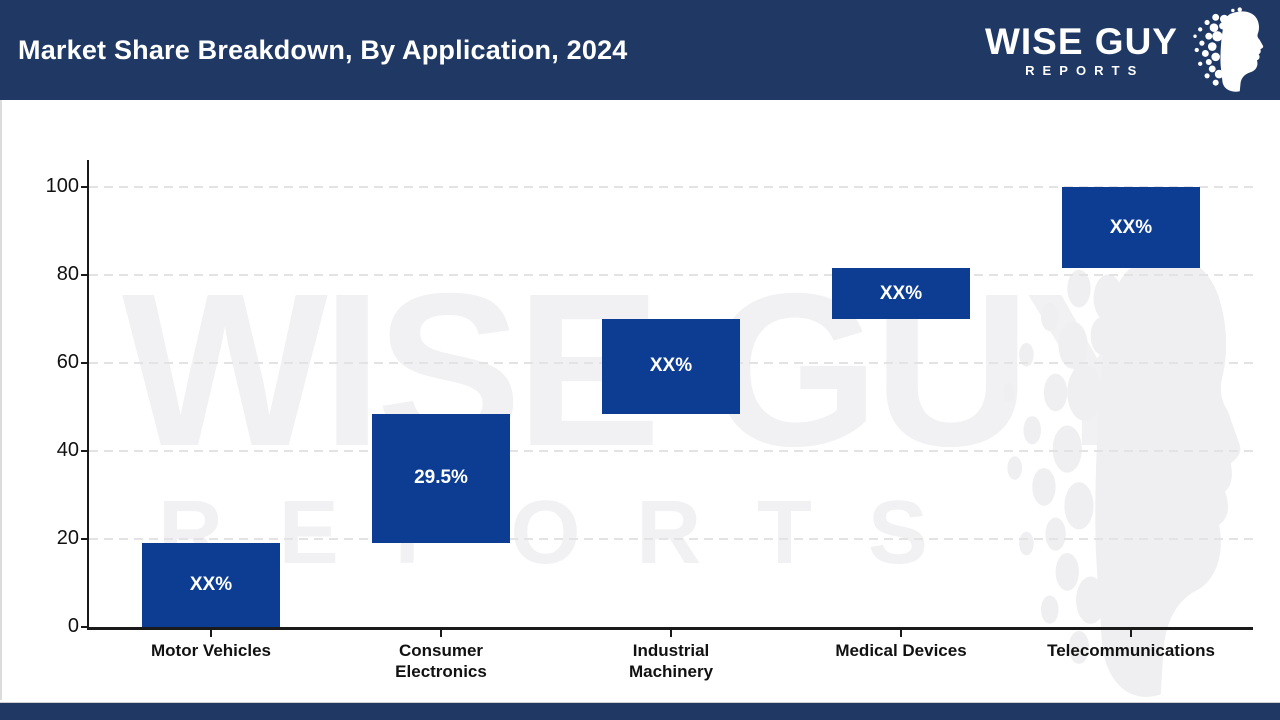  What do you see at coordinates (571, 533) in the screenshot?
I see `watermark-subtitle: REPORTS` at bounding box center [571, 533].